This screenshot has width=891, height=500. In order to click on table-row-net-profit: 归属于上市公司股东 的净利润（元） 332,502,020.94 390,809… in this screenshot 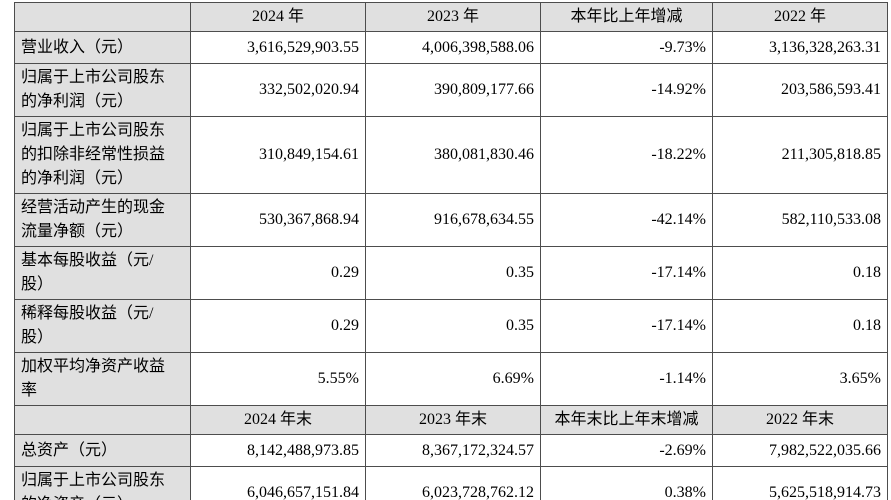, I will do `click(451, 90)`.